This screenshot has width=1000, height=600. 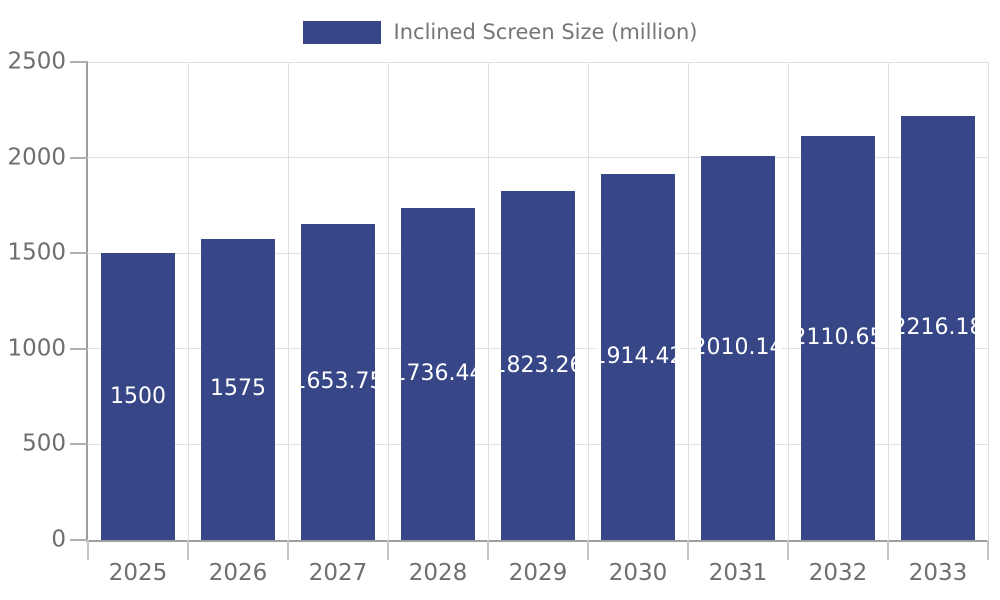 I want to click on x-tick-label: 2031, so click(x=738, y=573).